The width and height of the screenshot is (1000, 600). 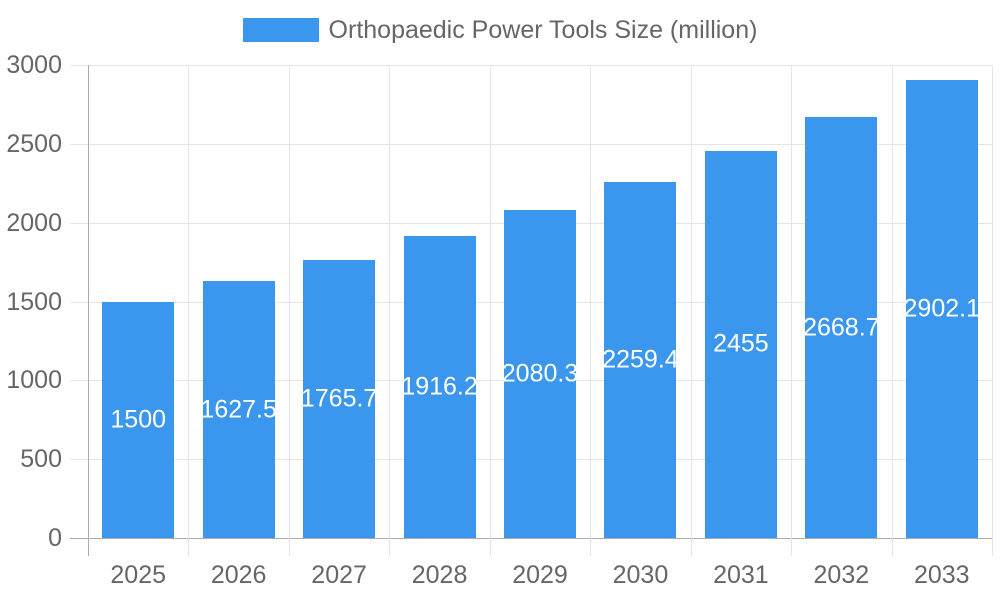 I want to click on bar-value-label: 2455, so click(x=741, y=343).